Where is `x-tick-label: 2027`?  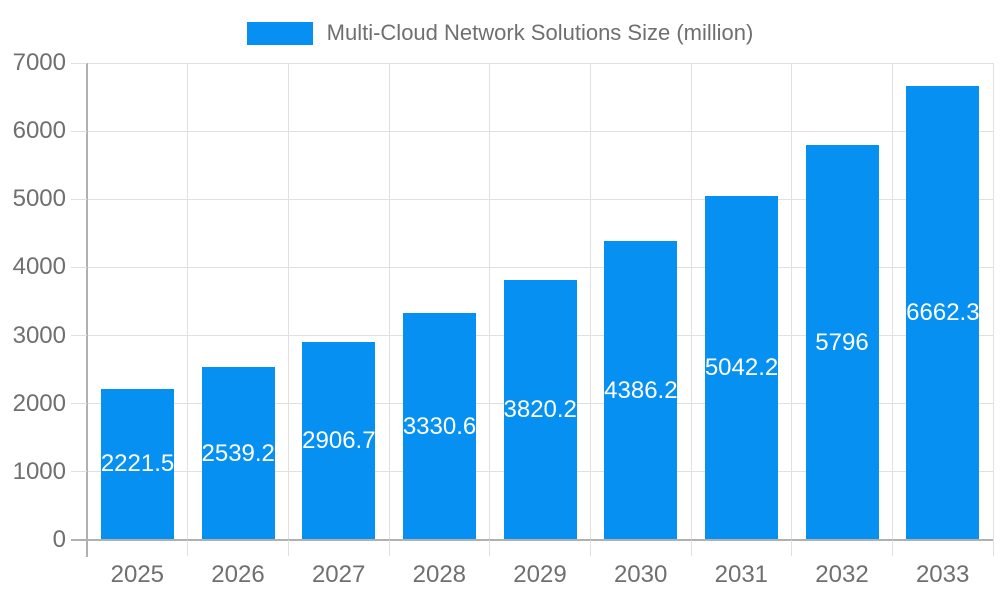
x-tick-label: 2027 is located at coordinates (338, 574).